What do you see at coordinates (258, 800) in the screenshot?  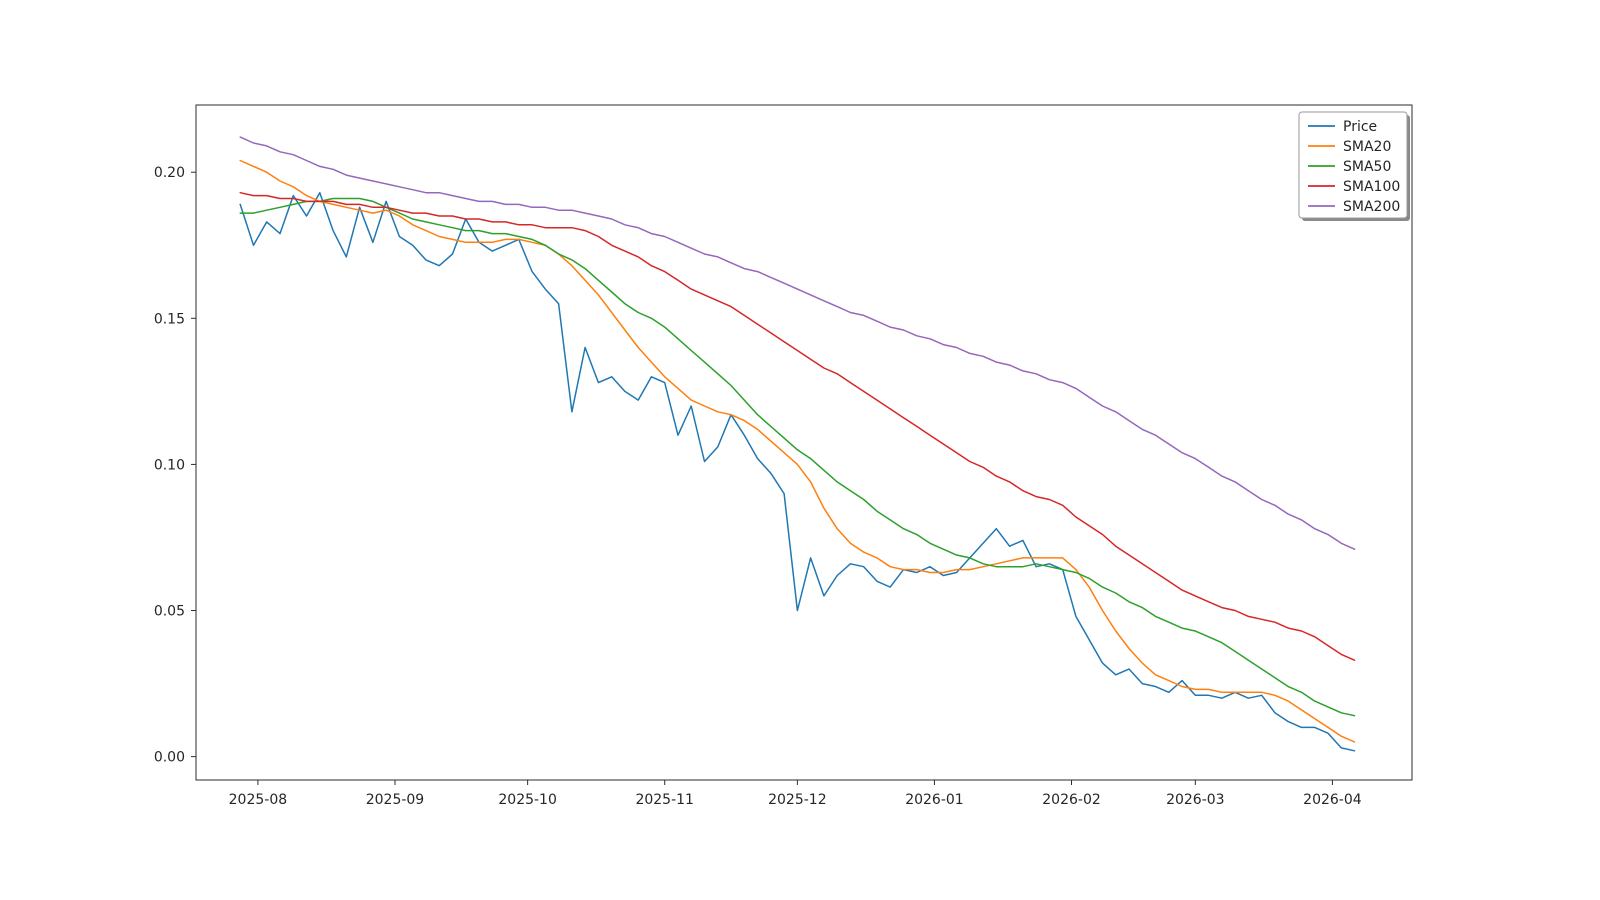 I see `x-tick-label: 2025-08` at bounding box center [258, 800].